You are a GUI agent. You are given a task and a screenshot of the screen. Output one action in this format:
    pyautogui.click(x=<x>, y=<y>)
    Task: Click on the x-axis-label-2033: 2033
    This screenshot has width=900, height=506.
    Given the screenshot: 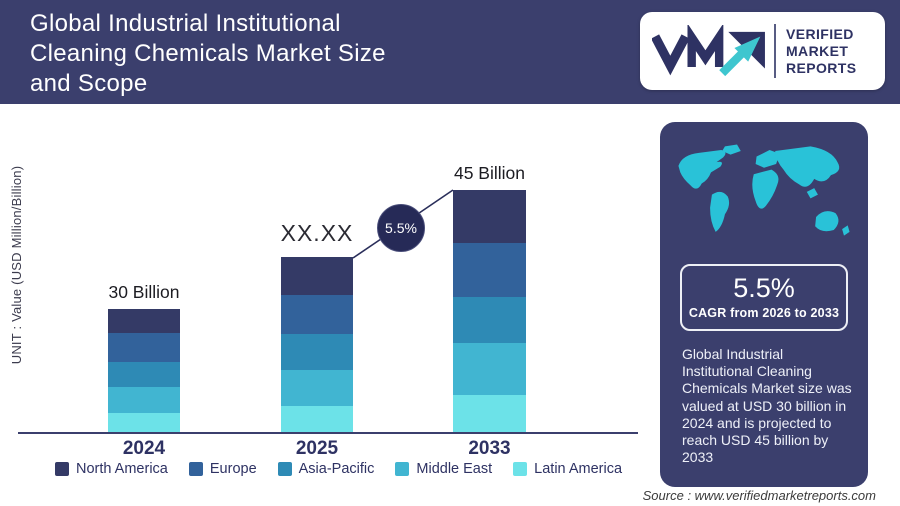 What is the action you would take?
    pyautogui.click(x=489, y=448)
    